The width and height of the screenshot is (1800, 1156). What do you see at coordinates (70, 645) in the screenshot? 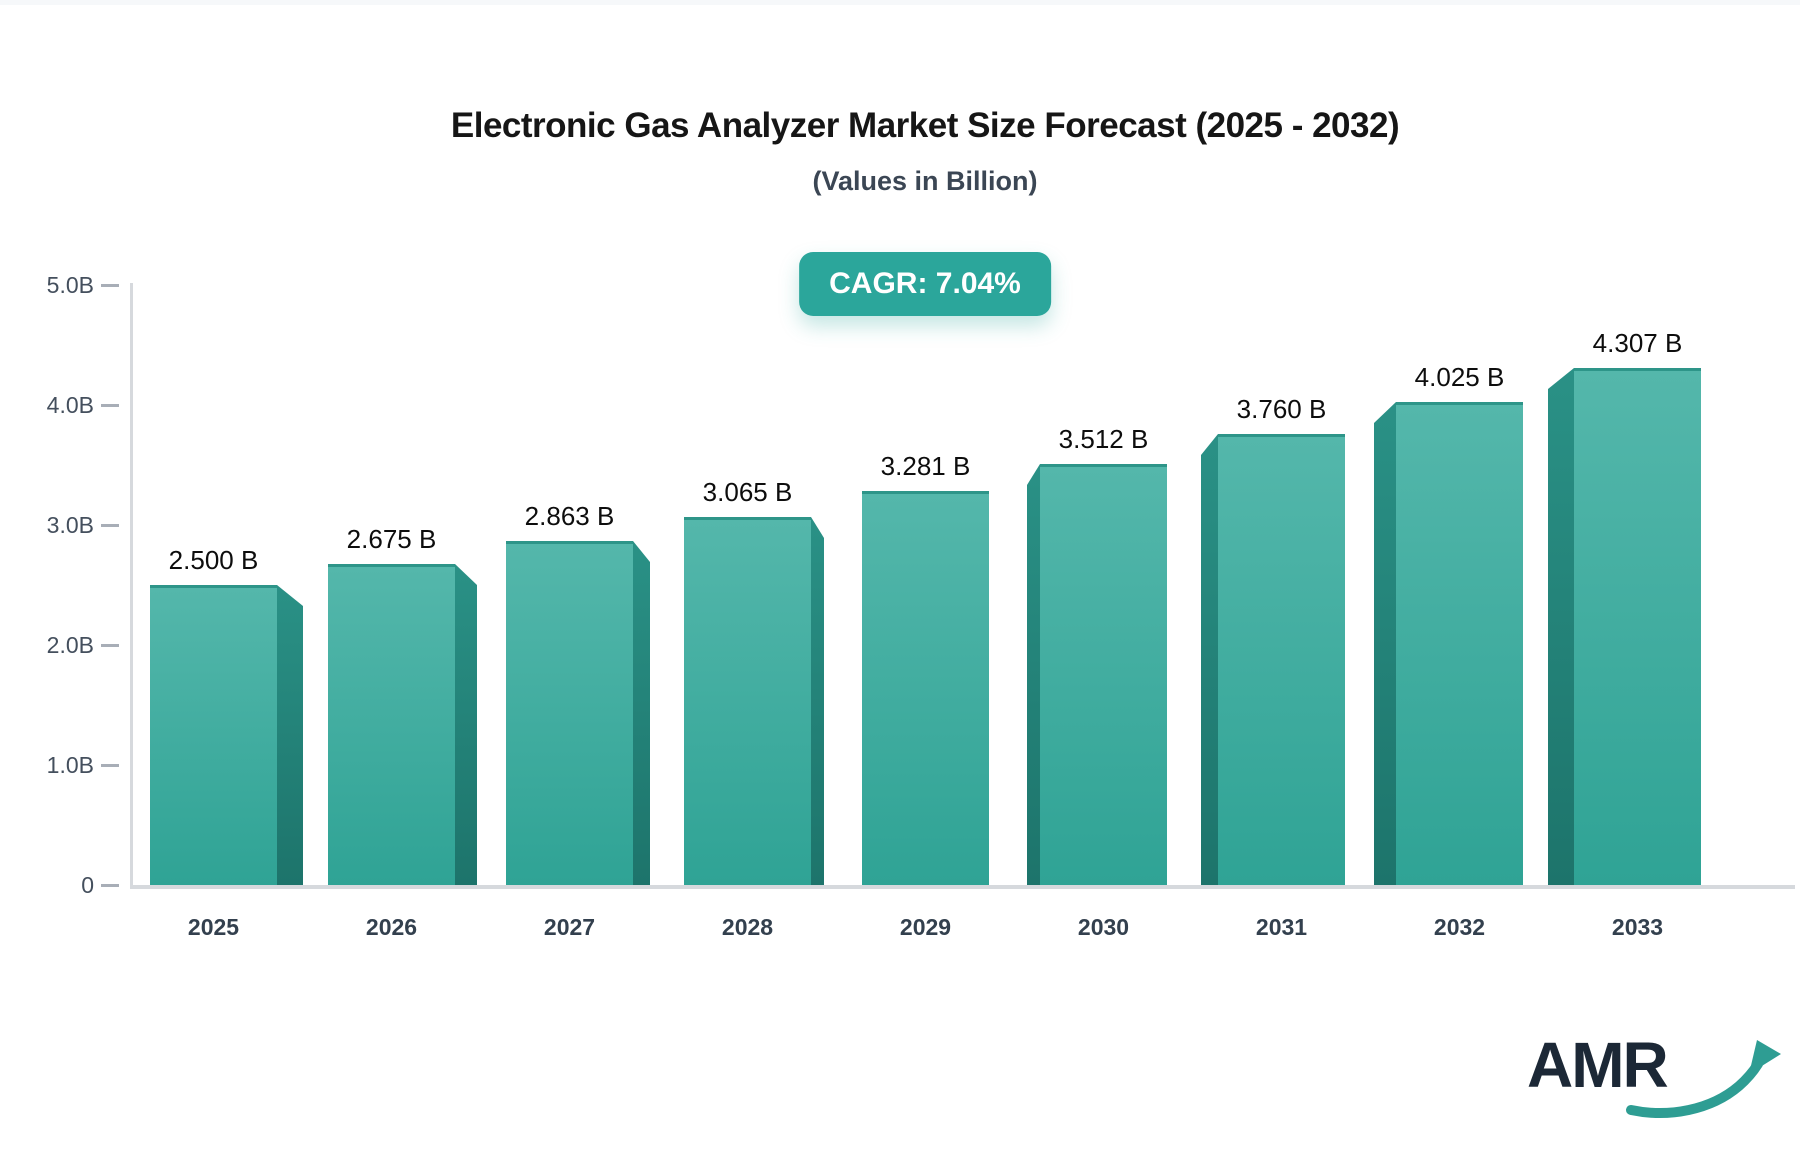
I see `y-tick-label-3: 2.0B` at bounding box center [70, 645].